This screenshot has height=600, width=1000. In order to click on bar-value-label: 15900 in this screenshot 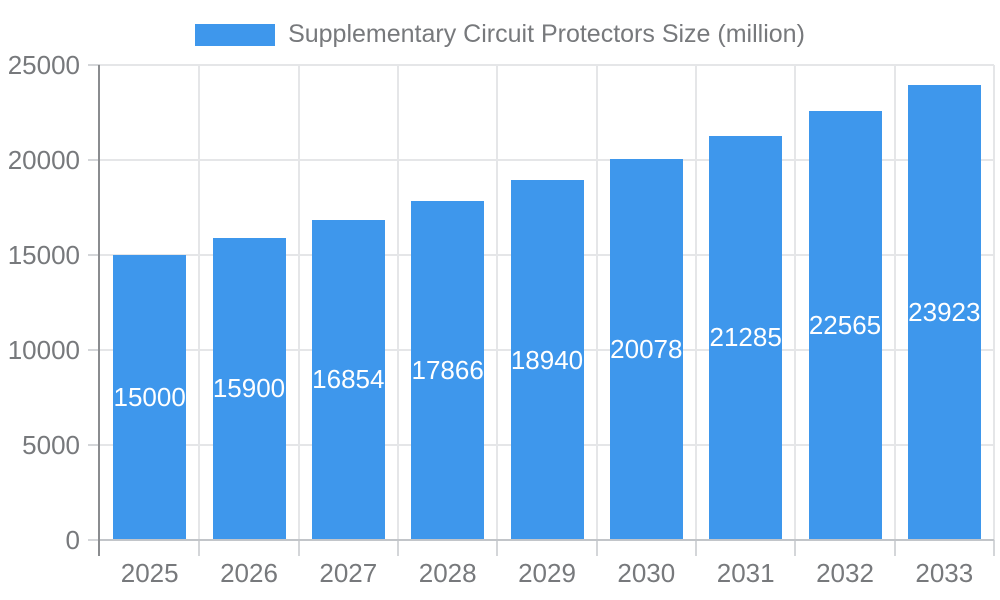, I will do `click(249, 388)`.